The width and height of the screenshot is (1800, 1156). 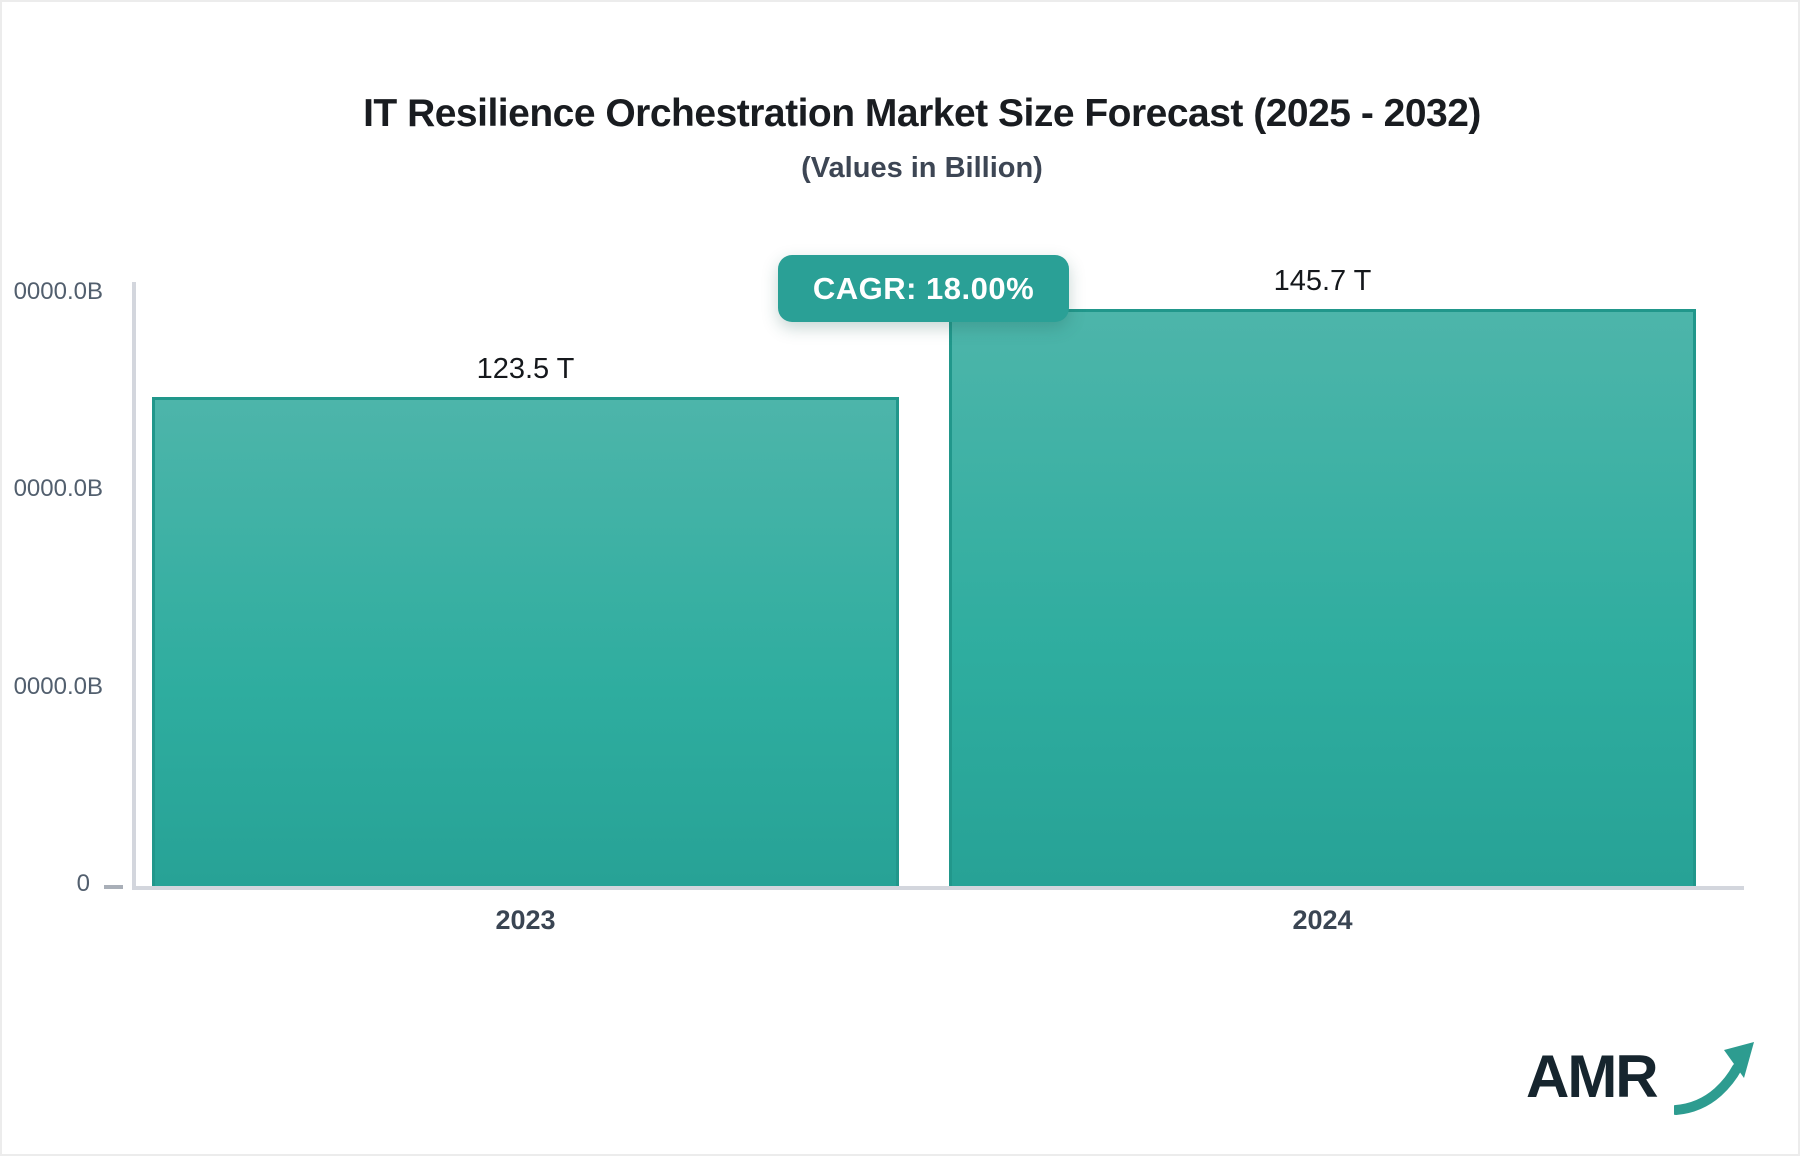 What do you see at coordinates (113, 887) in the screenshot?
I see `zero-tick-mark` at bounding box center [113, 887].